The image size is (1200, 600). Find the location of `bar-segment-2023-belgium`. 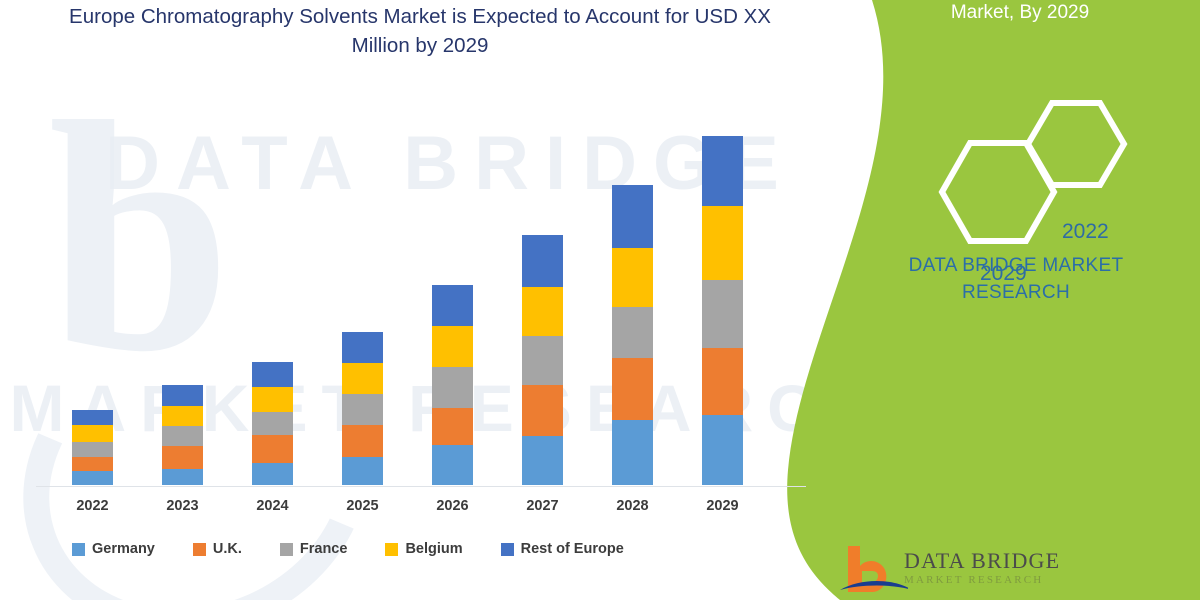

bar-segment-2023-belgium is located at coordinates (182, 416).